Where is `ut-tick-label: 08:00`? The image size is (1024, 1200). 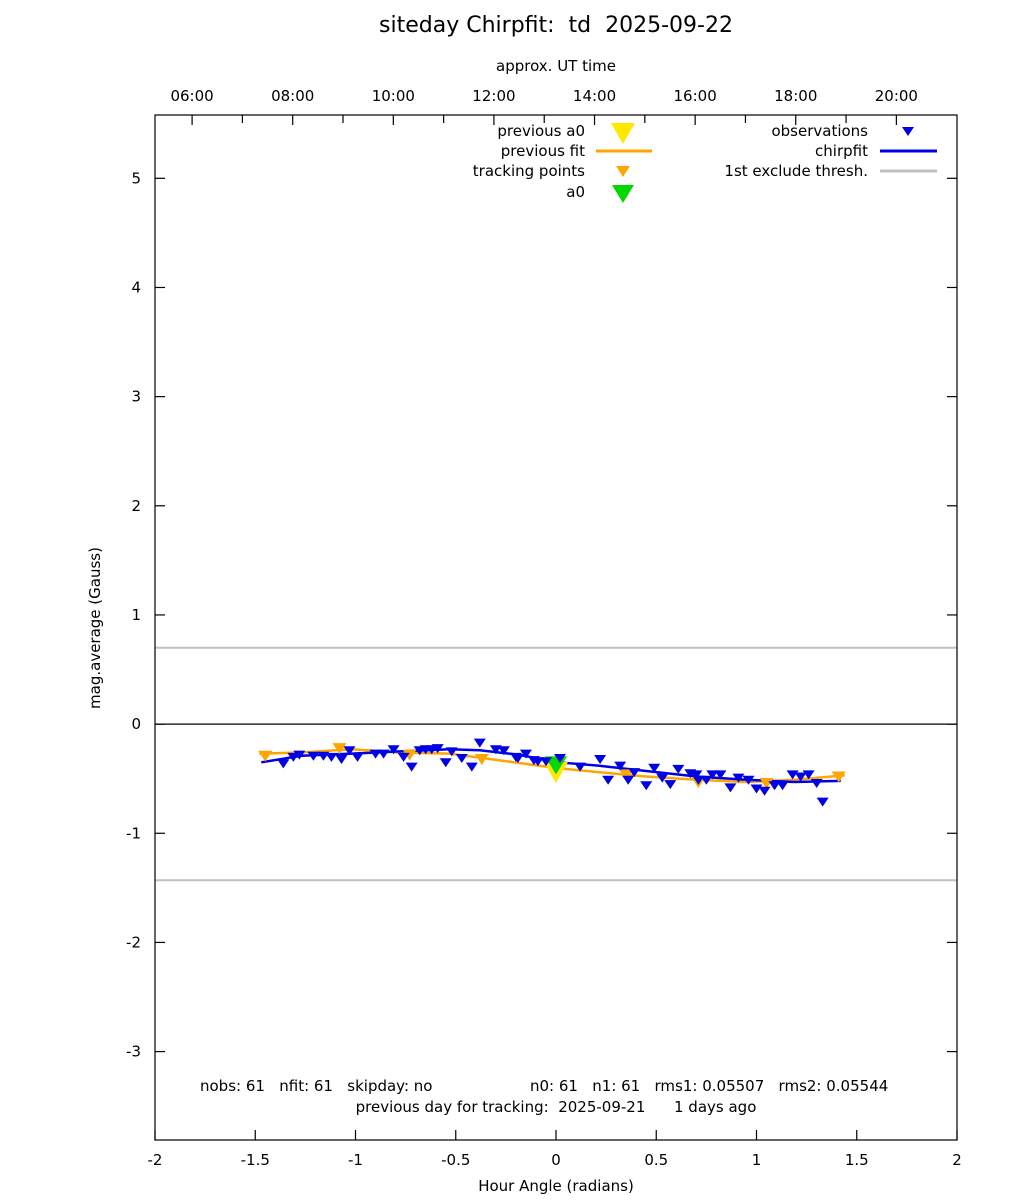 ut-tick-label: 08:00 is located at coordinates (292, 96).